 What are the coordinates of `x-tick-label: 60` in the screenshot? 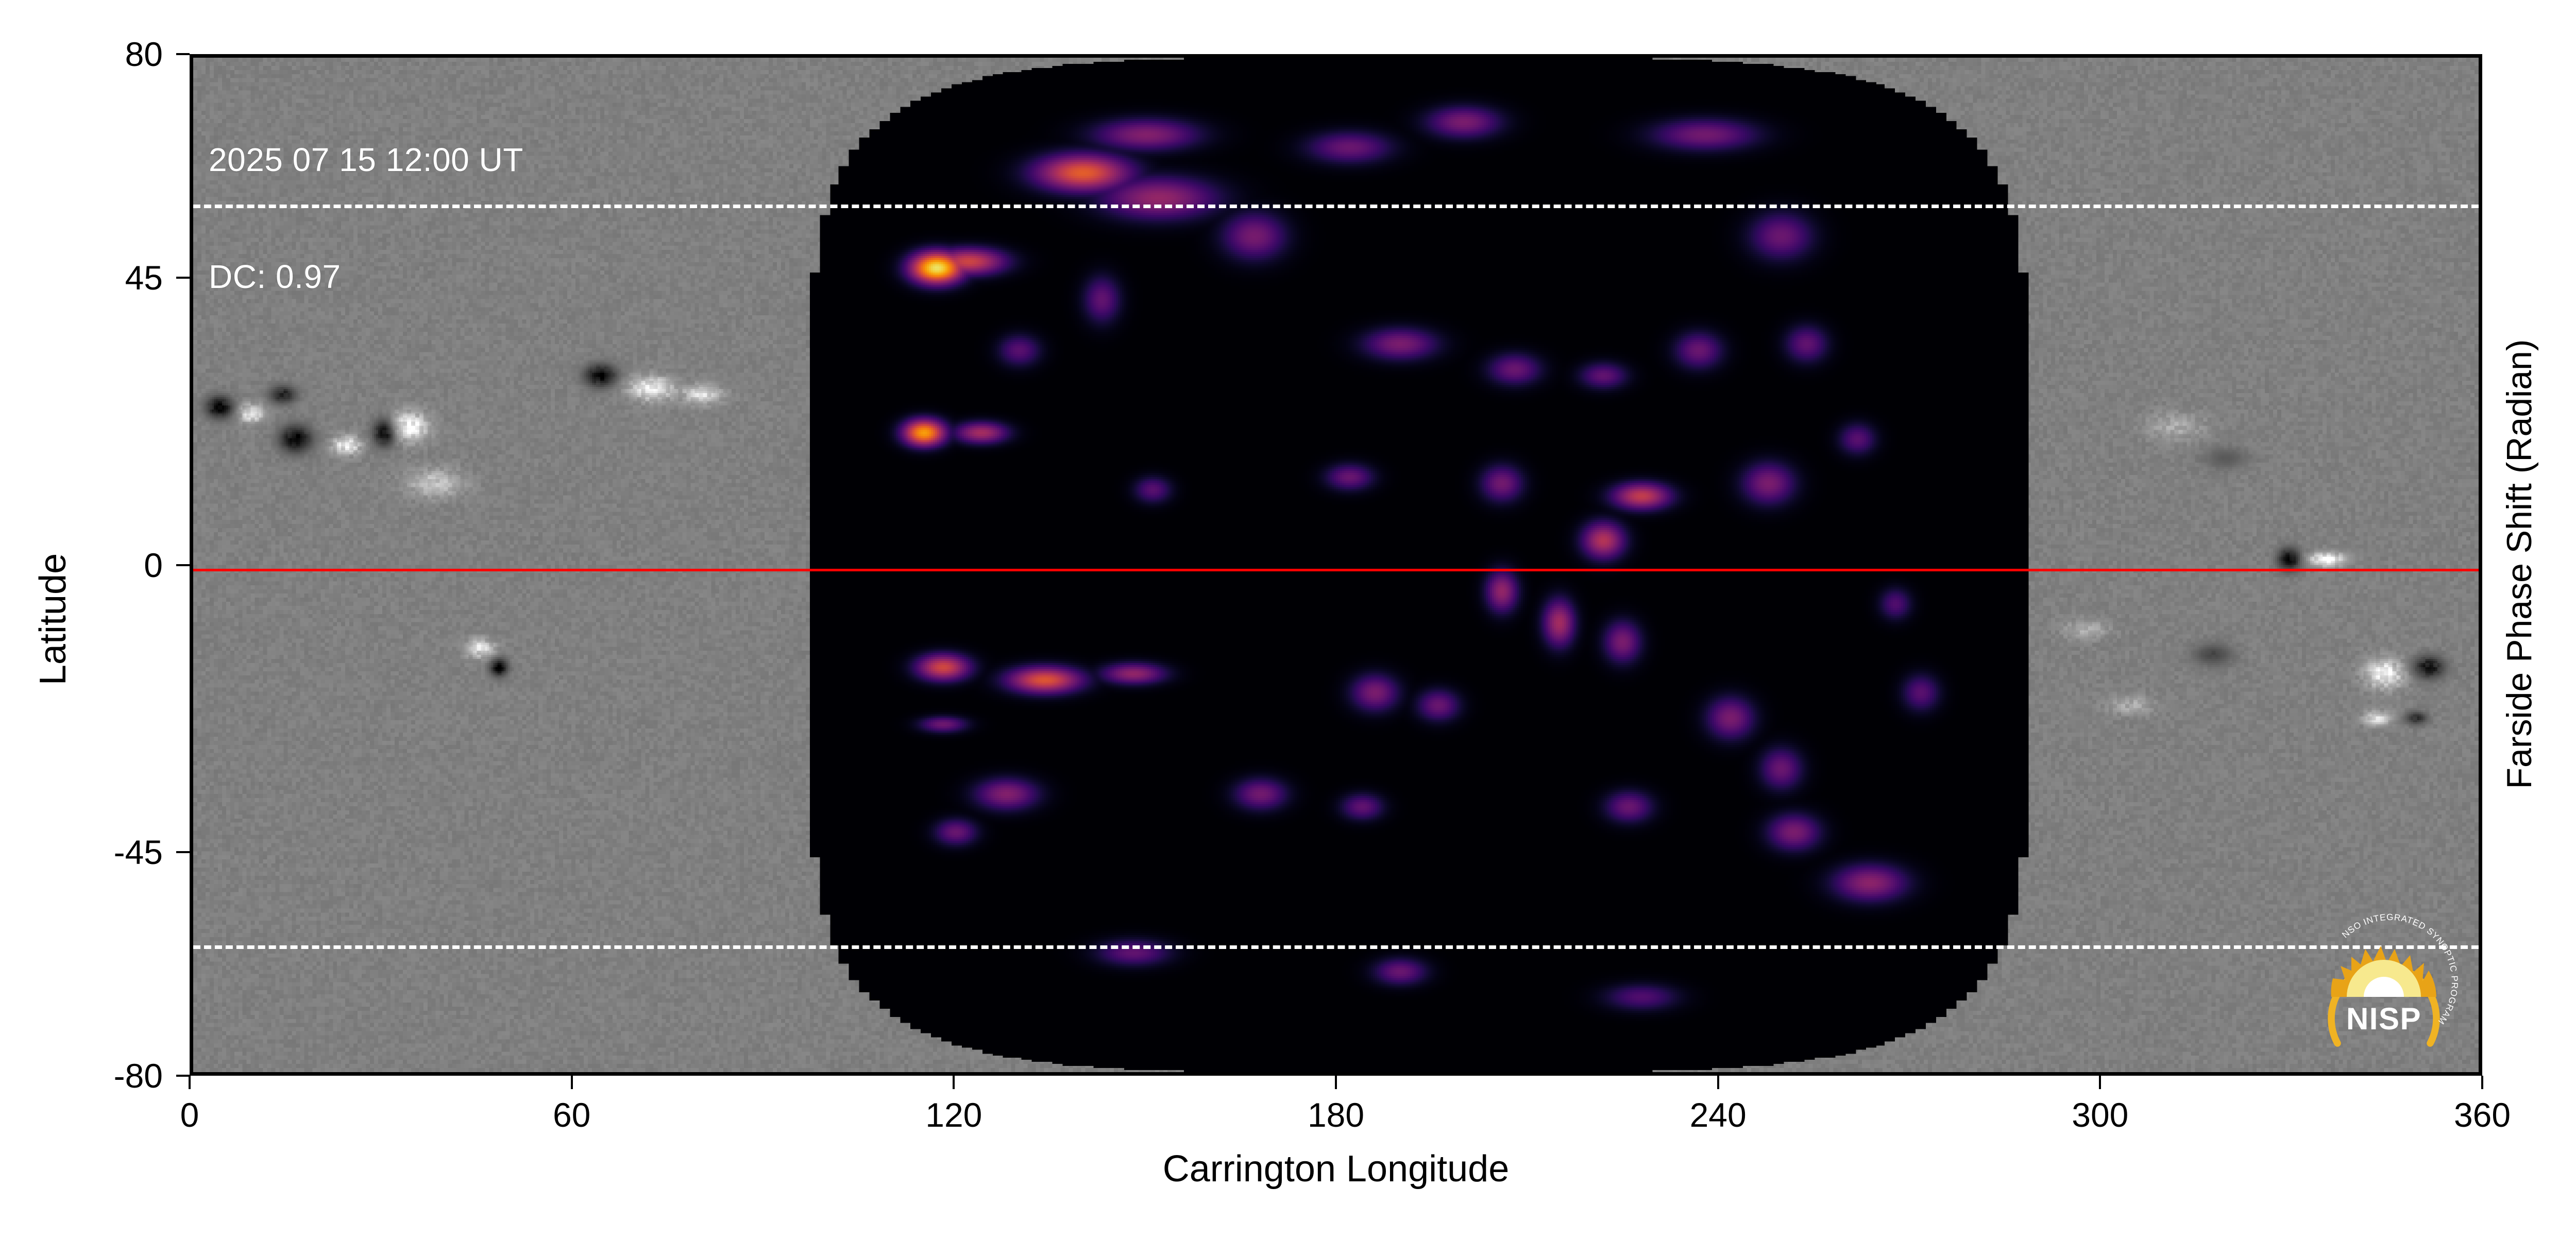 It's located at (571, 1115).